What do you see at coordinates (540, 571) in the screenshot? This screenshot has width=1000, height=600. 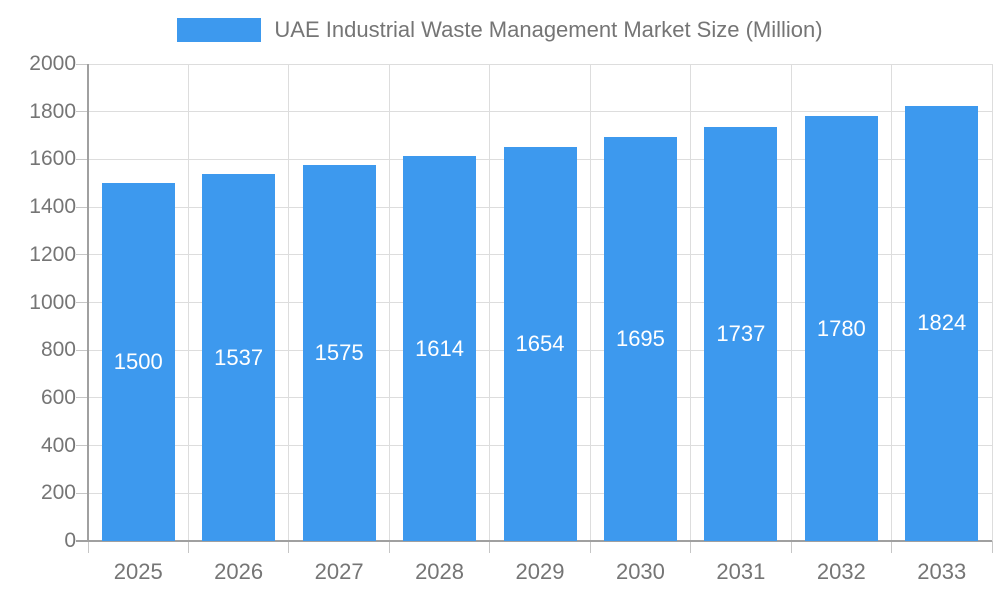 I see `x-axis-label: 2029` at bounding box center [540, 571].